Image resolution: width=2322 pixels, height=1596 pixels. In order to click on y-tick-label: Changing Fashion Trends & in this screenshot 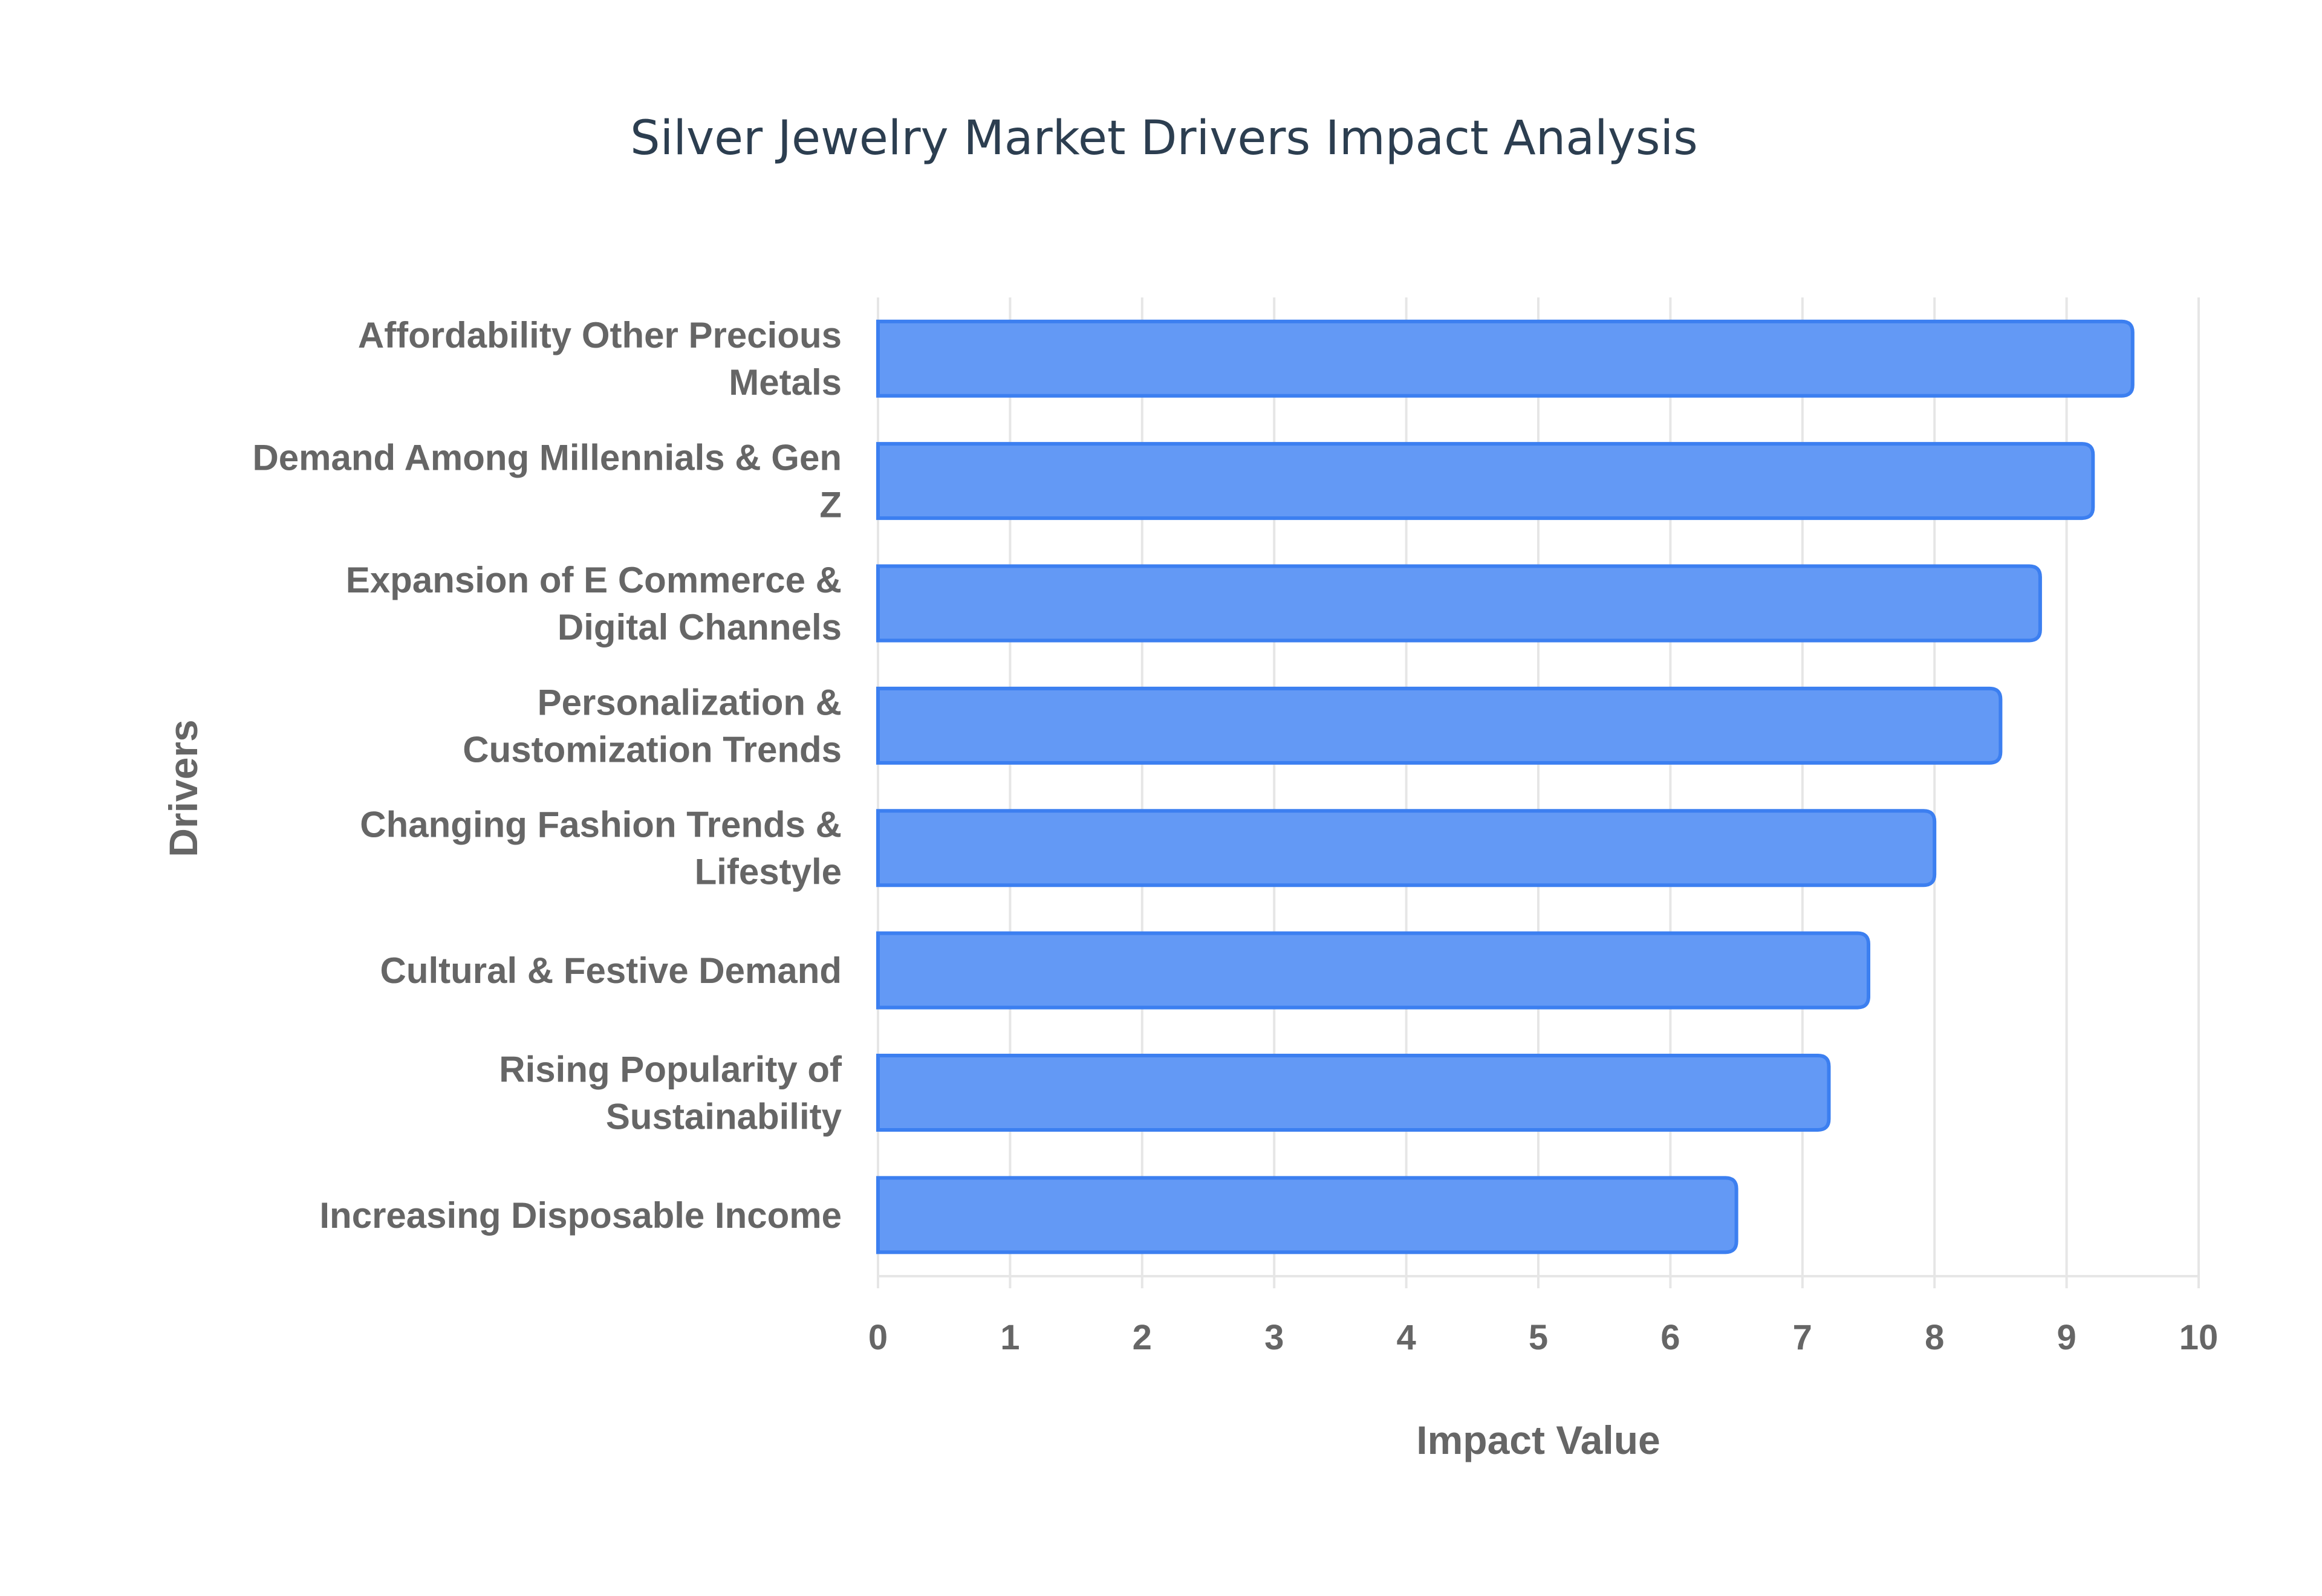, I will do `click(601, 825)`.